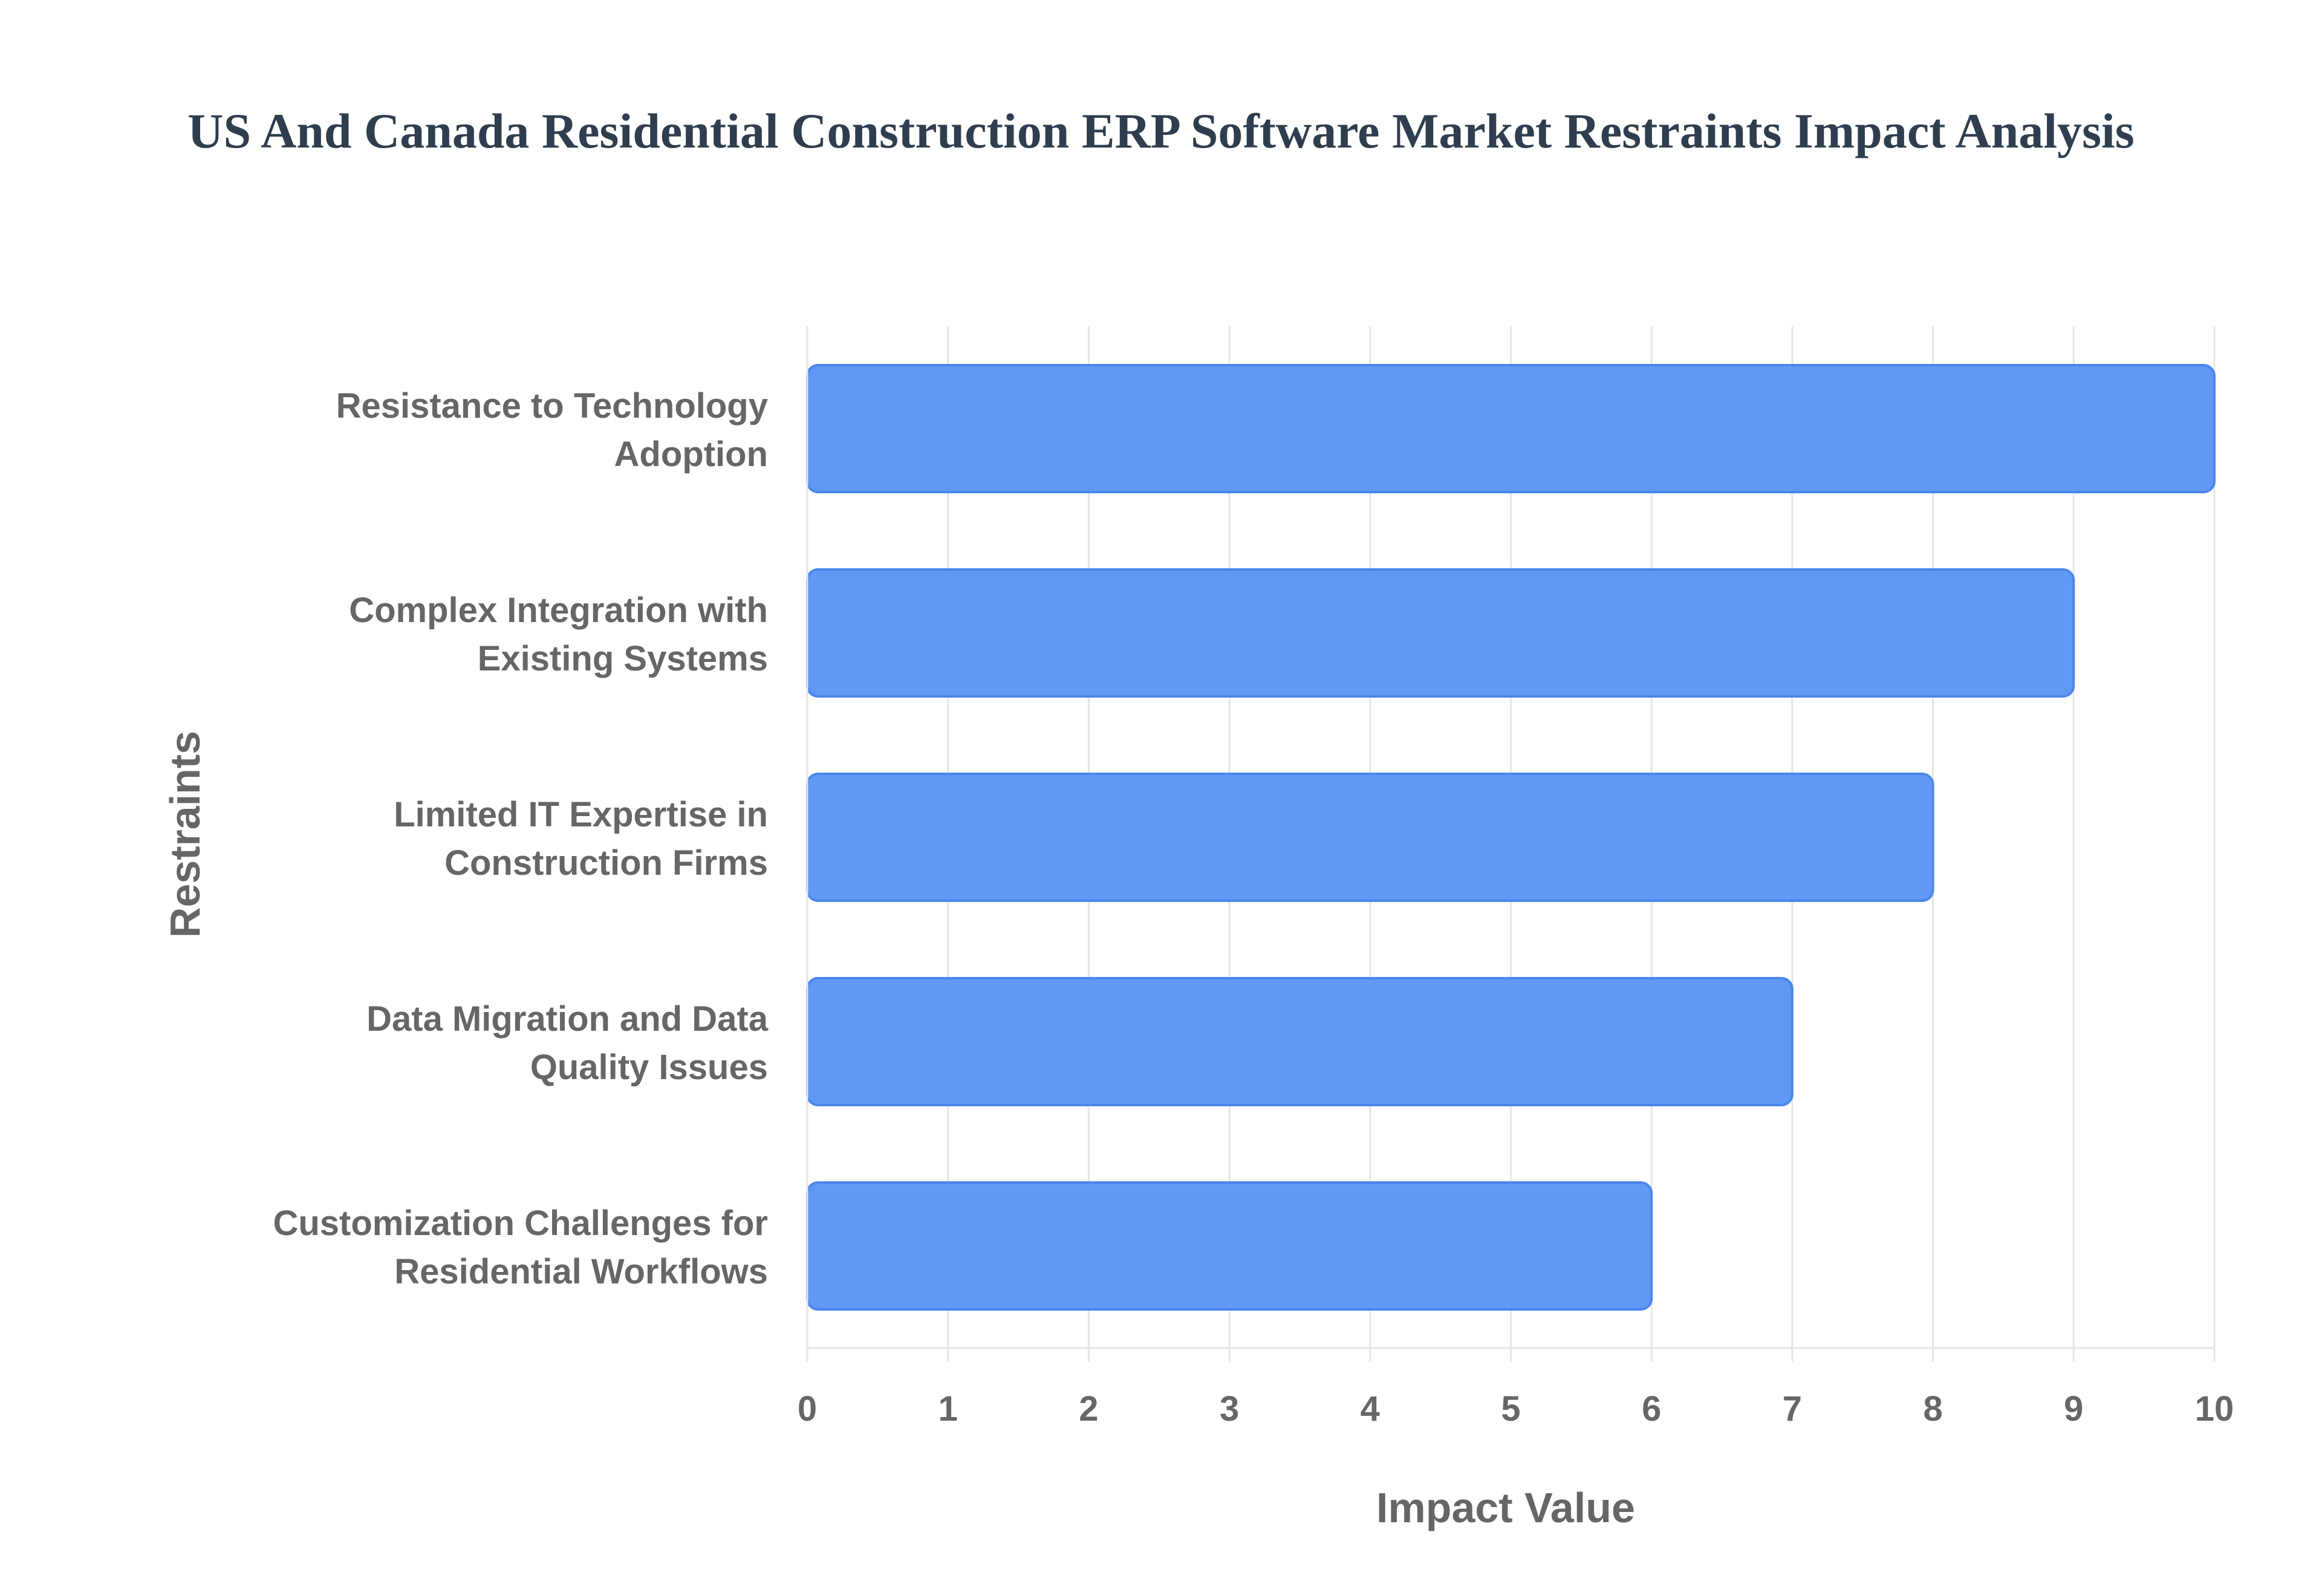 This screenshot has width=2322, height=1596. Describe the element at coordinates (649, 1067) in the screenshot. I see `category-label-line: Quality Issues` at that location.